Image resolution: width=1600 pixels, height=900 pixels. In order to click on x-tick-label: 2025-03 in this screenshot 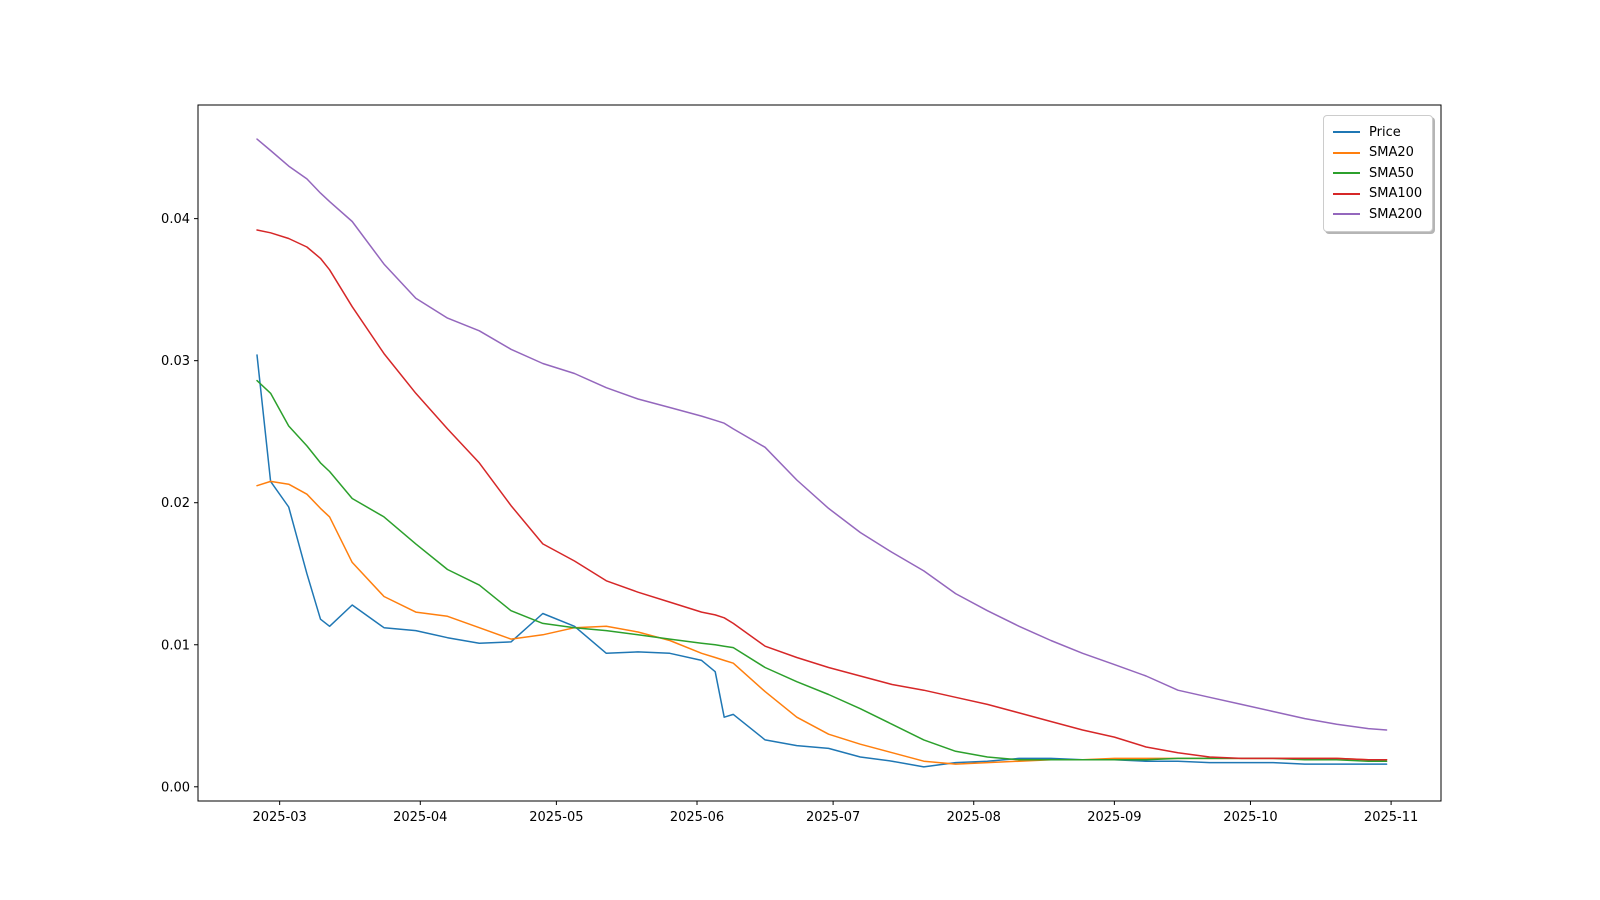, I will do `click(279, 817)`.